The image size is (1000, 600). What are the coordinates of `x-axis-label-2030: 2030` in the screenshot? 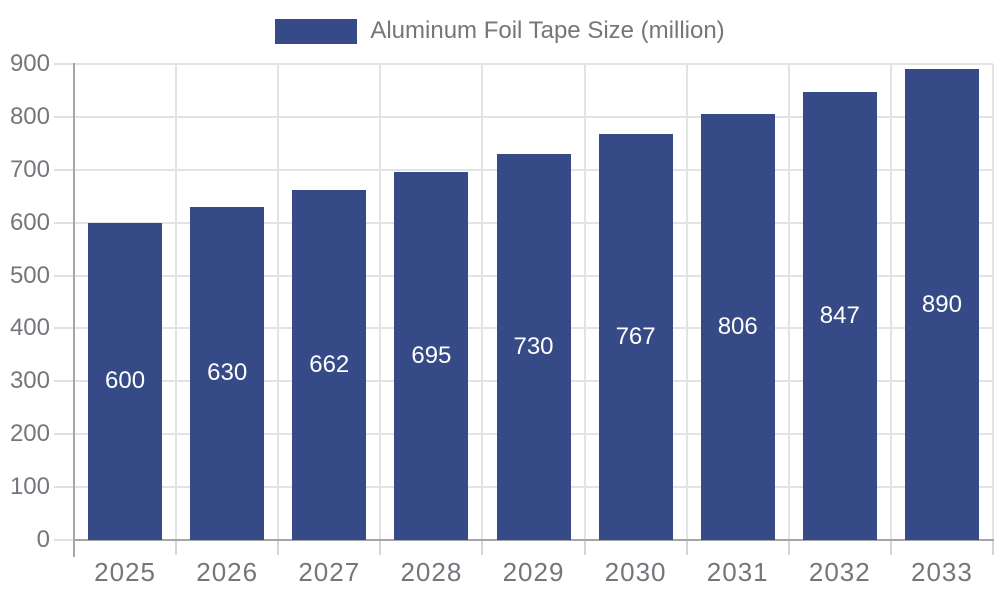 It's located at (635, 572).